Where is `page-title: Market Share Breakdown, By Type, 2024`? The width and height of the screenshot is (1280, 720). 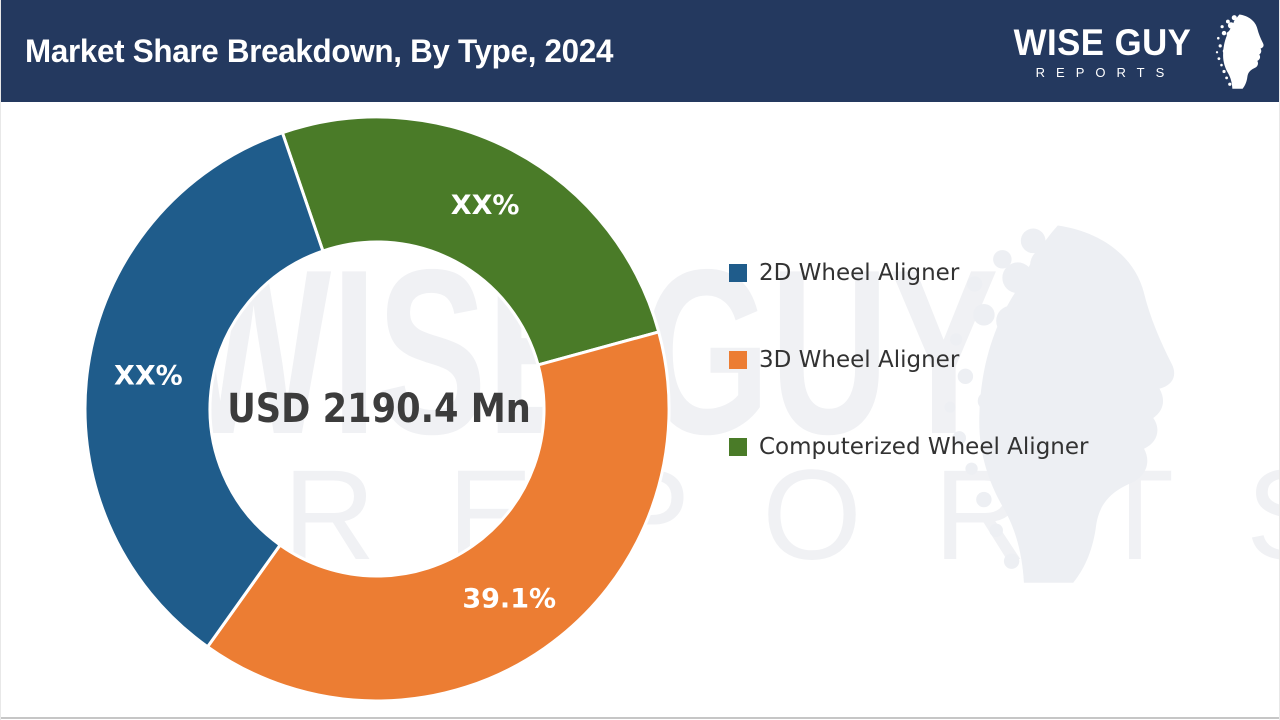
page-title: Market Share Breakdown, By Type, 2024 is located at coordinates (319, 50).